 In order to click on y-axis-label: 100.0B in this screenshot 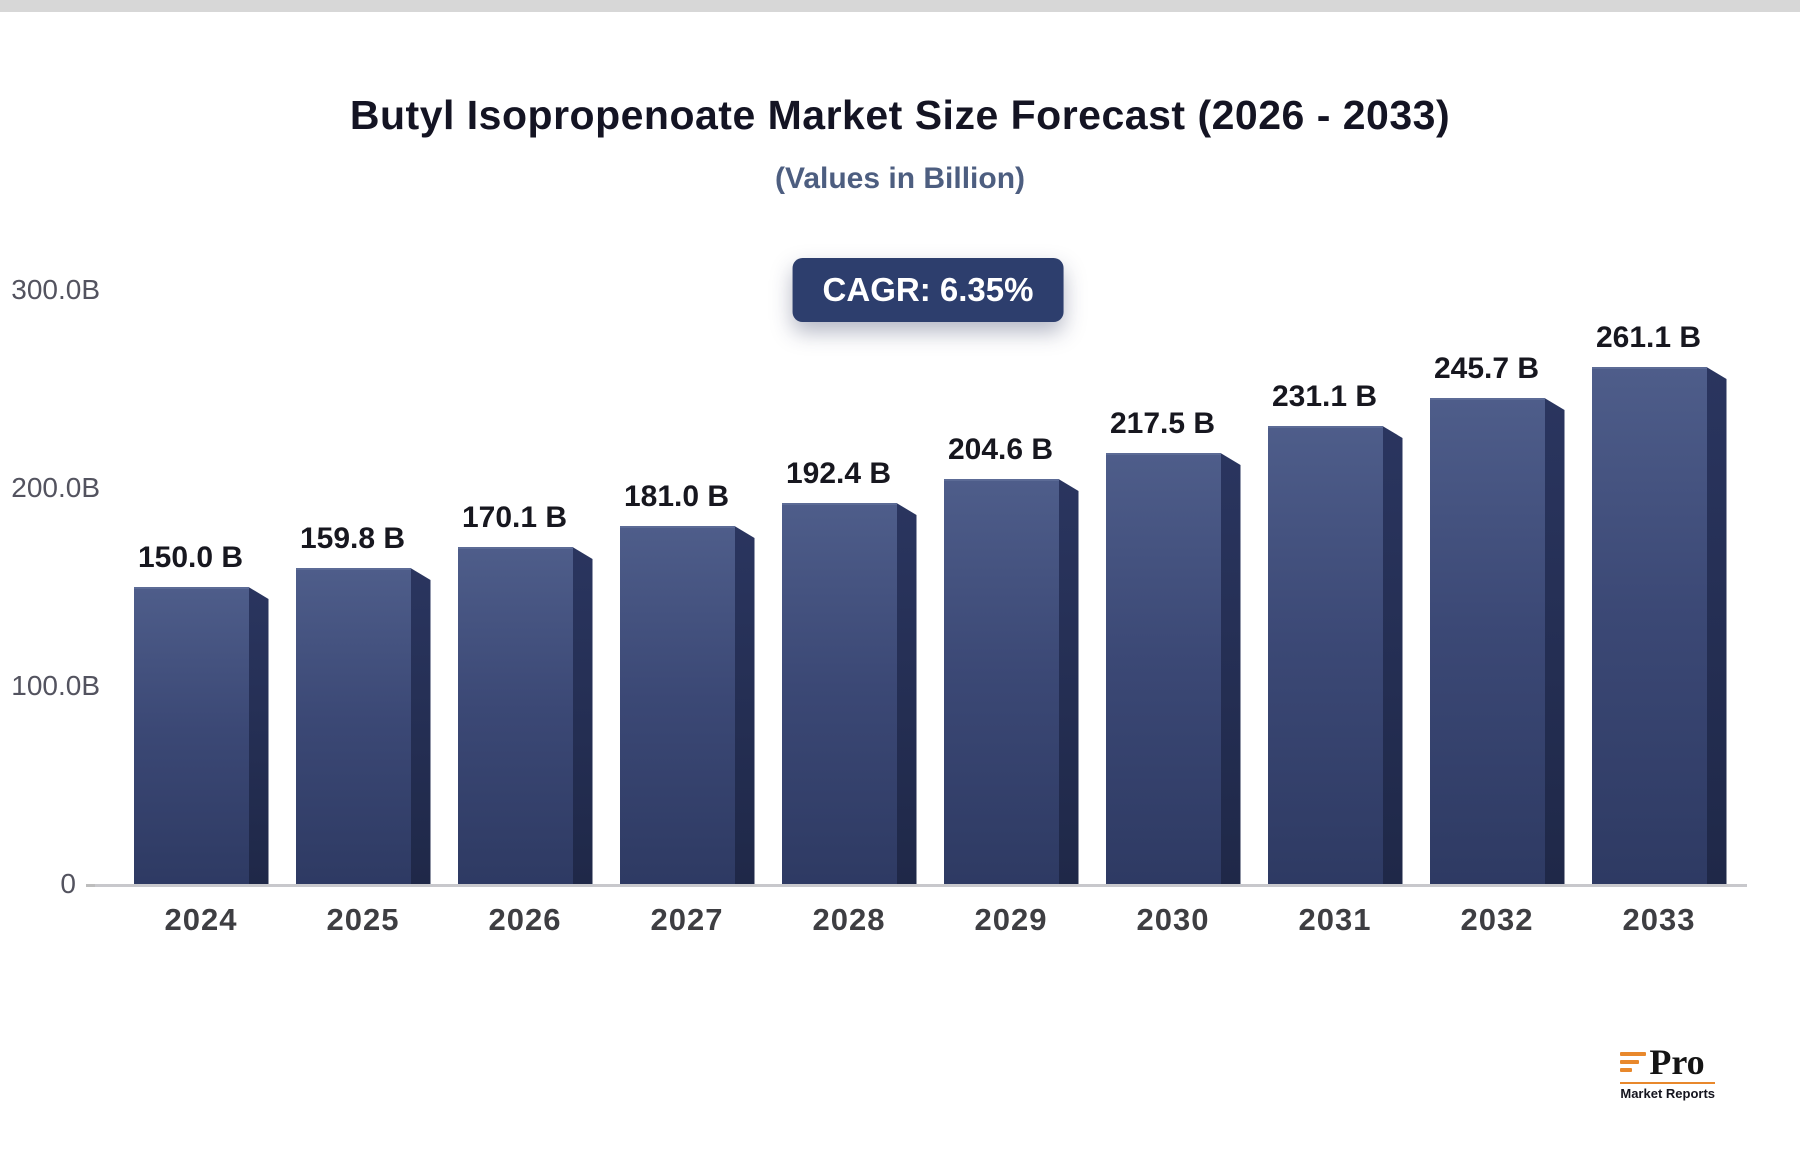, I will do `click(55, 685)`.